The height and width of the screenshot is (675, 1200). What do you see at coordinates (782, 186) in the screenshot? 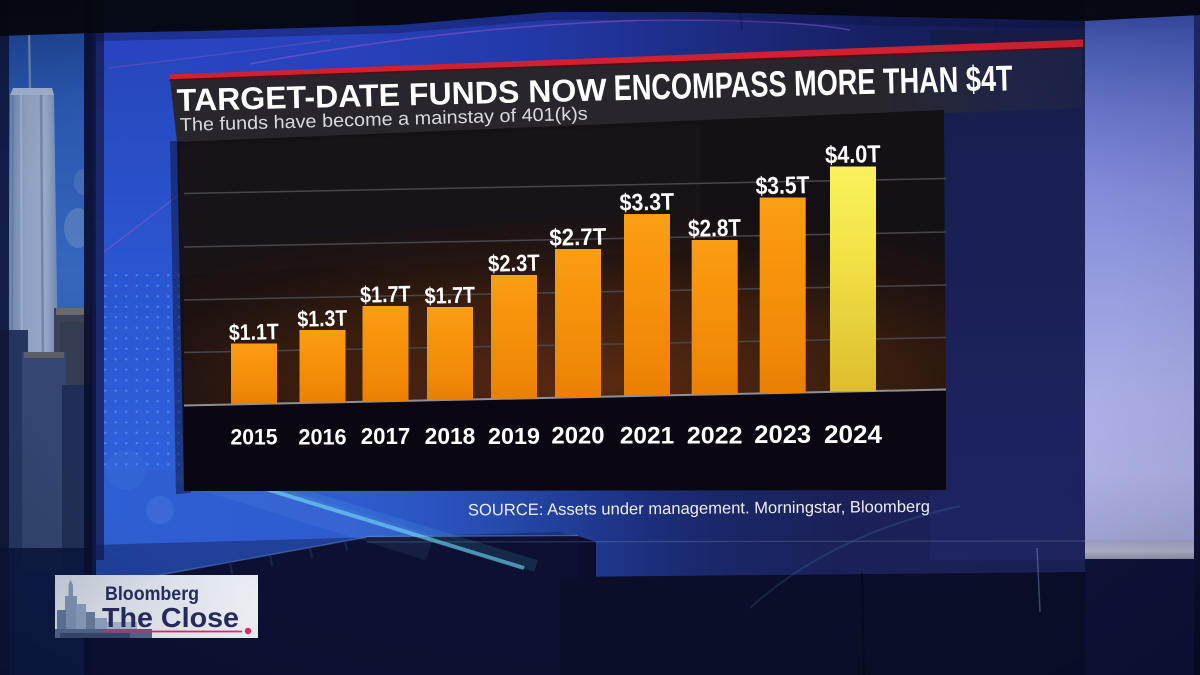
I see `svg-text: $3.5T` at bounding box center [782, 186].